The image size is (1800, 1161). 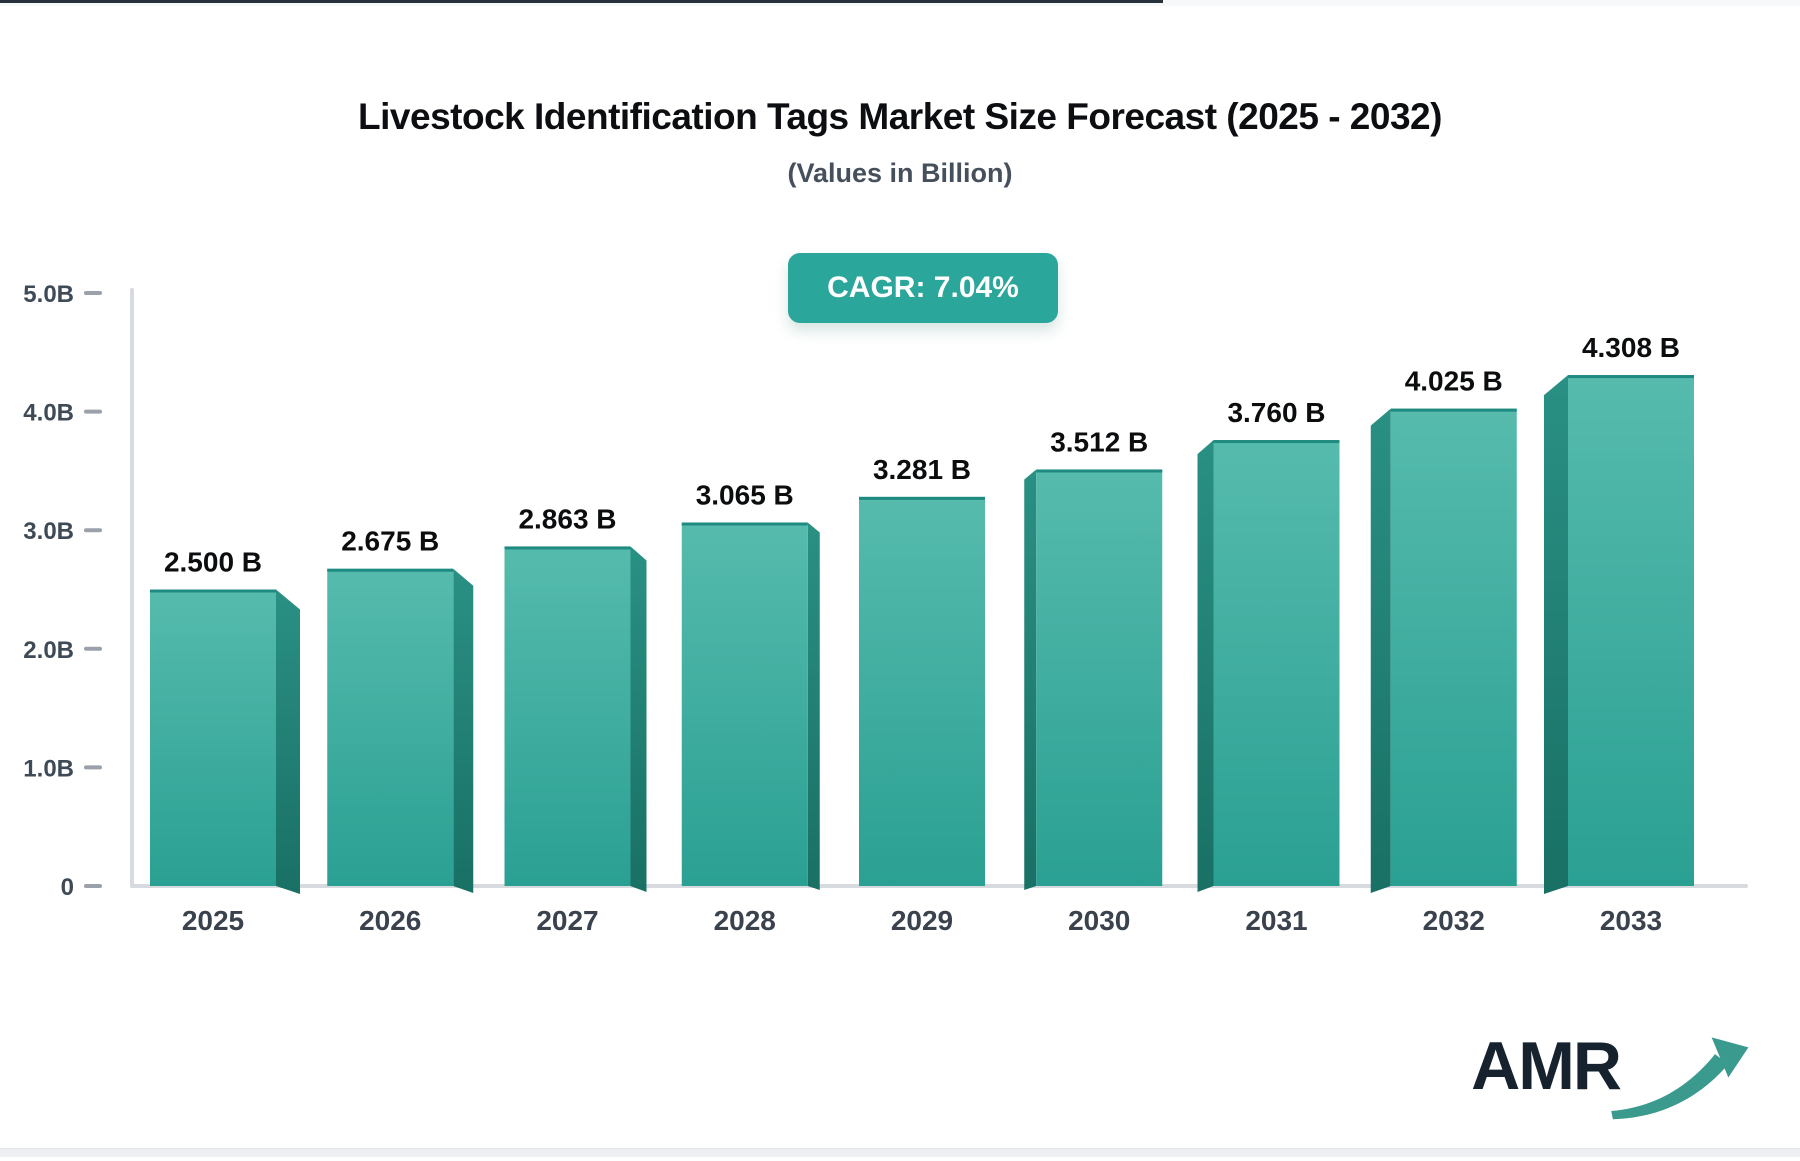 I want to click on y-axis-label: 5.0B, so click(x=48, y=294).